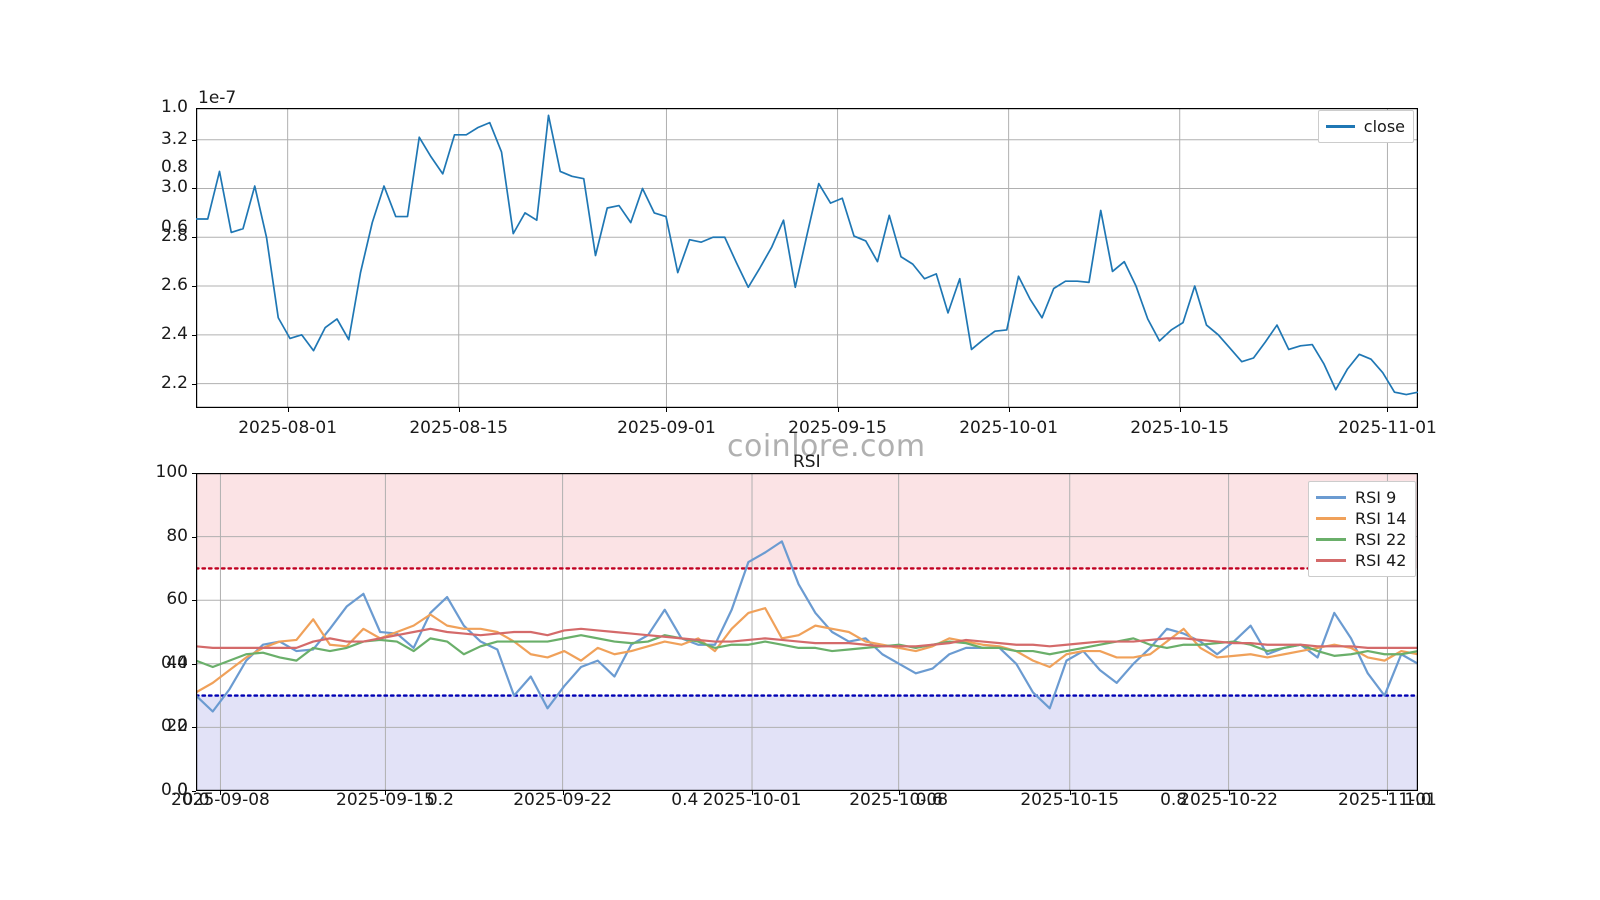  I want to click on rsi-x-tick-secondary: 1.0, so click(1418, 800).